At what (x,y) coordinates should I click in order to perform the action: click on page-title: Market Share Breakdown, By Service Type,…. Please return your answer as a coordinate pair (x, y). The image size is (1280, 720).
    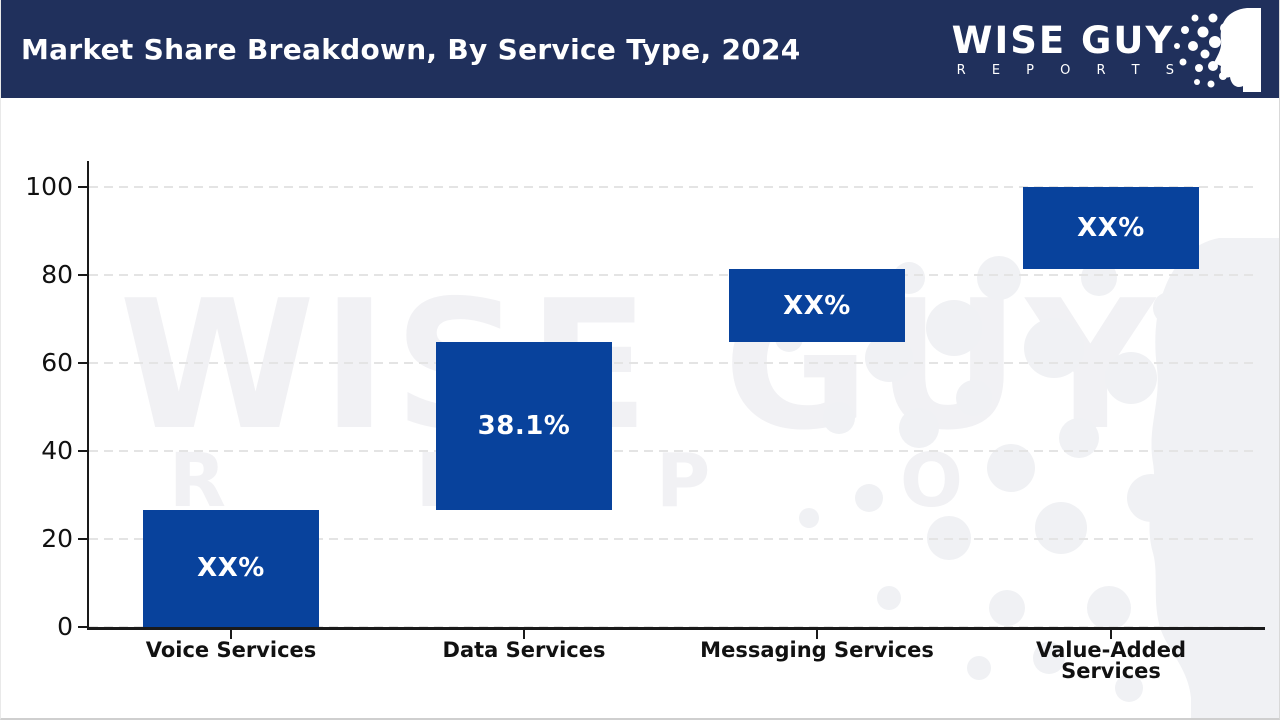
    Looking at the image, I should click on (411, 49).